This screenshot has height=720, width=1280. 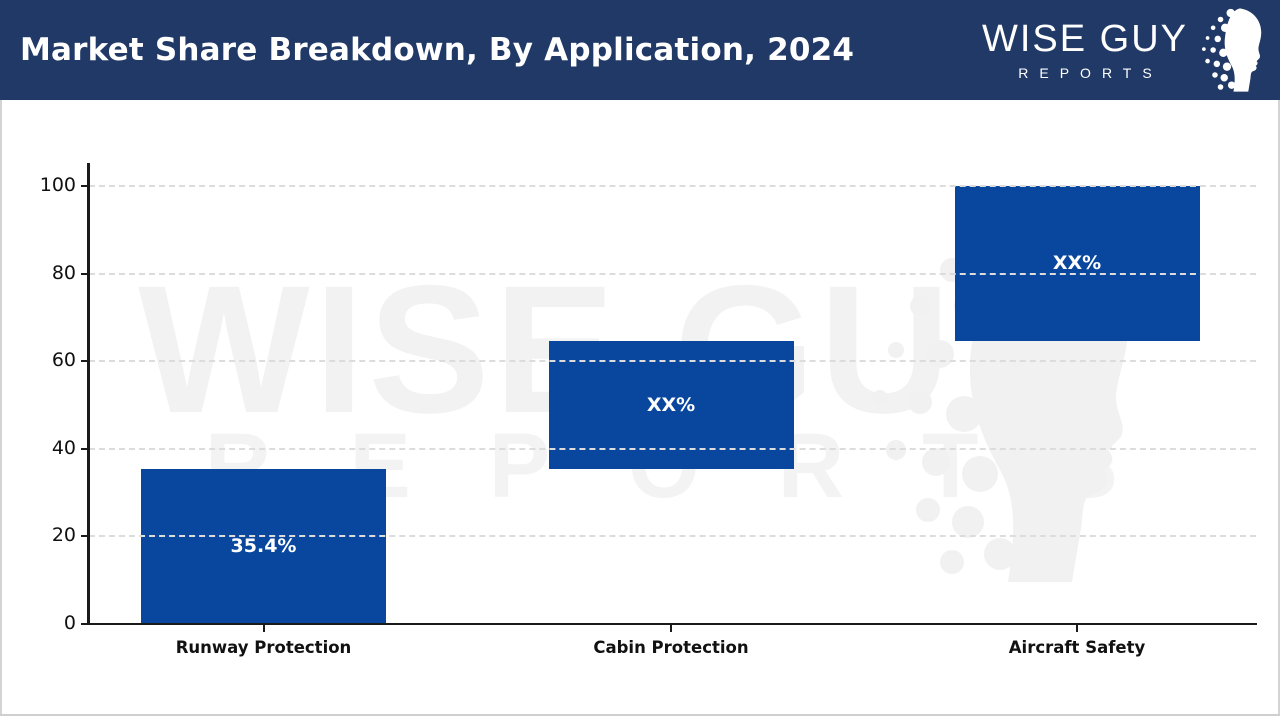 I want to click on bar-segment: XX%, so click(x=1077, y=263).